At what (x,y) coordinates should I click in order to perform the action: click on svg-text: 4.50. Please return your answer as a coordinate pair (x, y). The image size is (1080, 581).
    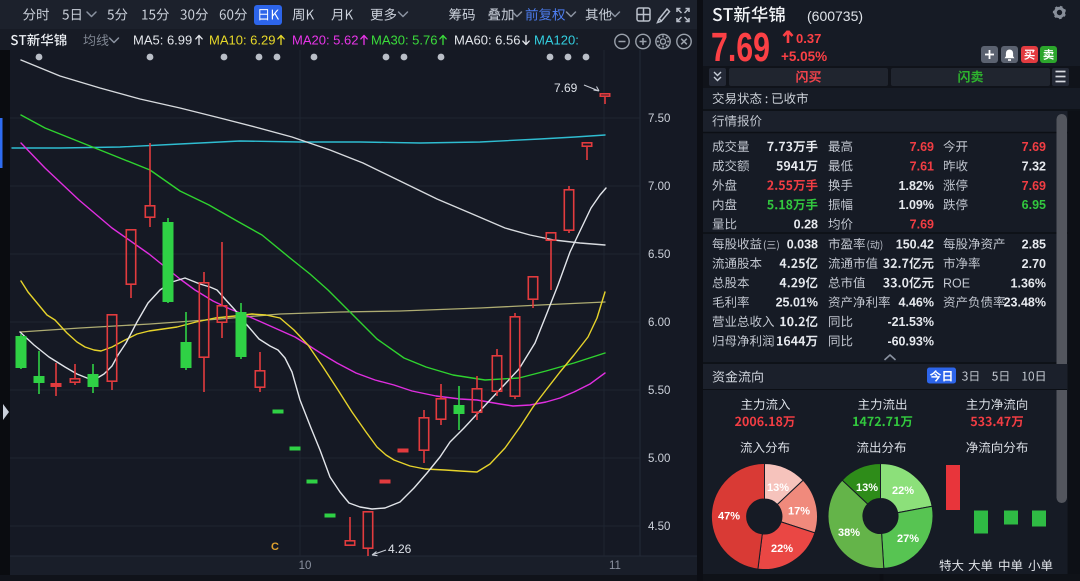
    Looking at the image, I should click on (659, 527).